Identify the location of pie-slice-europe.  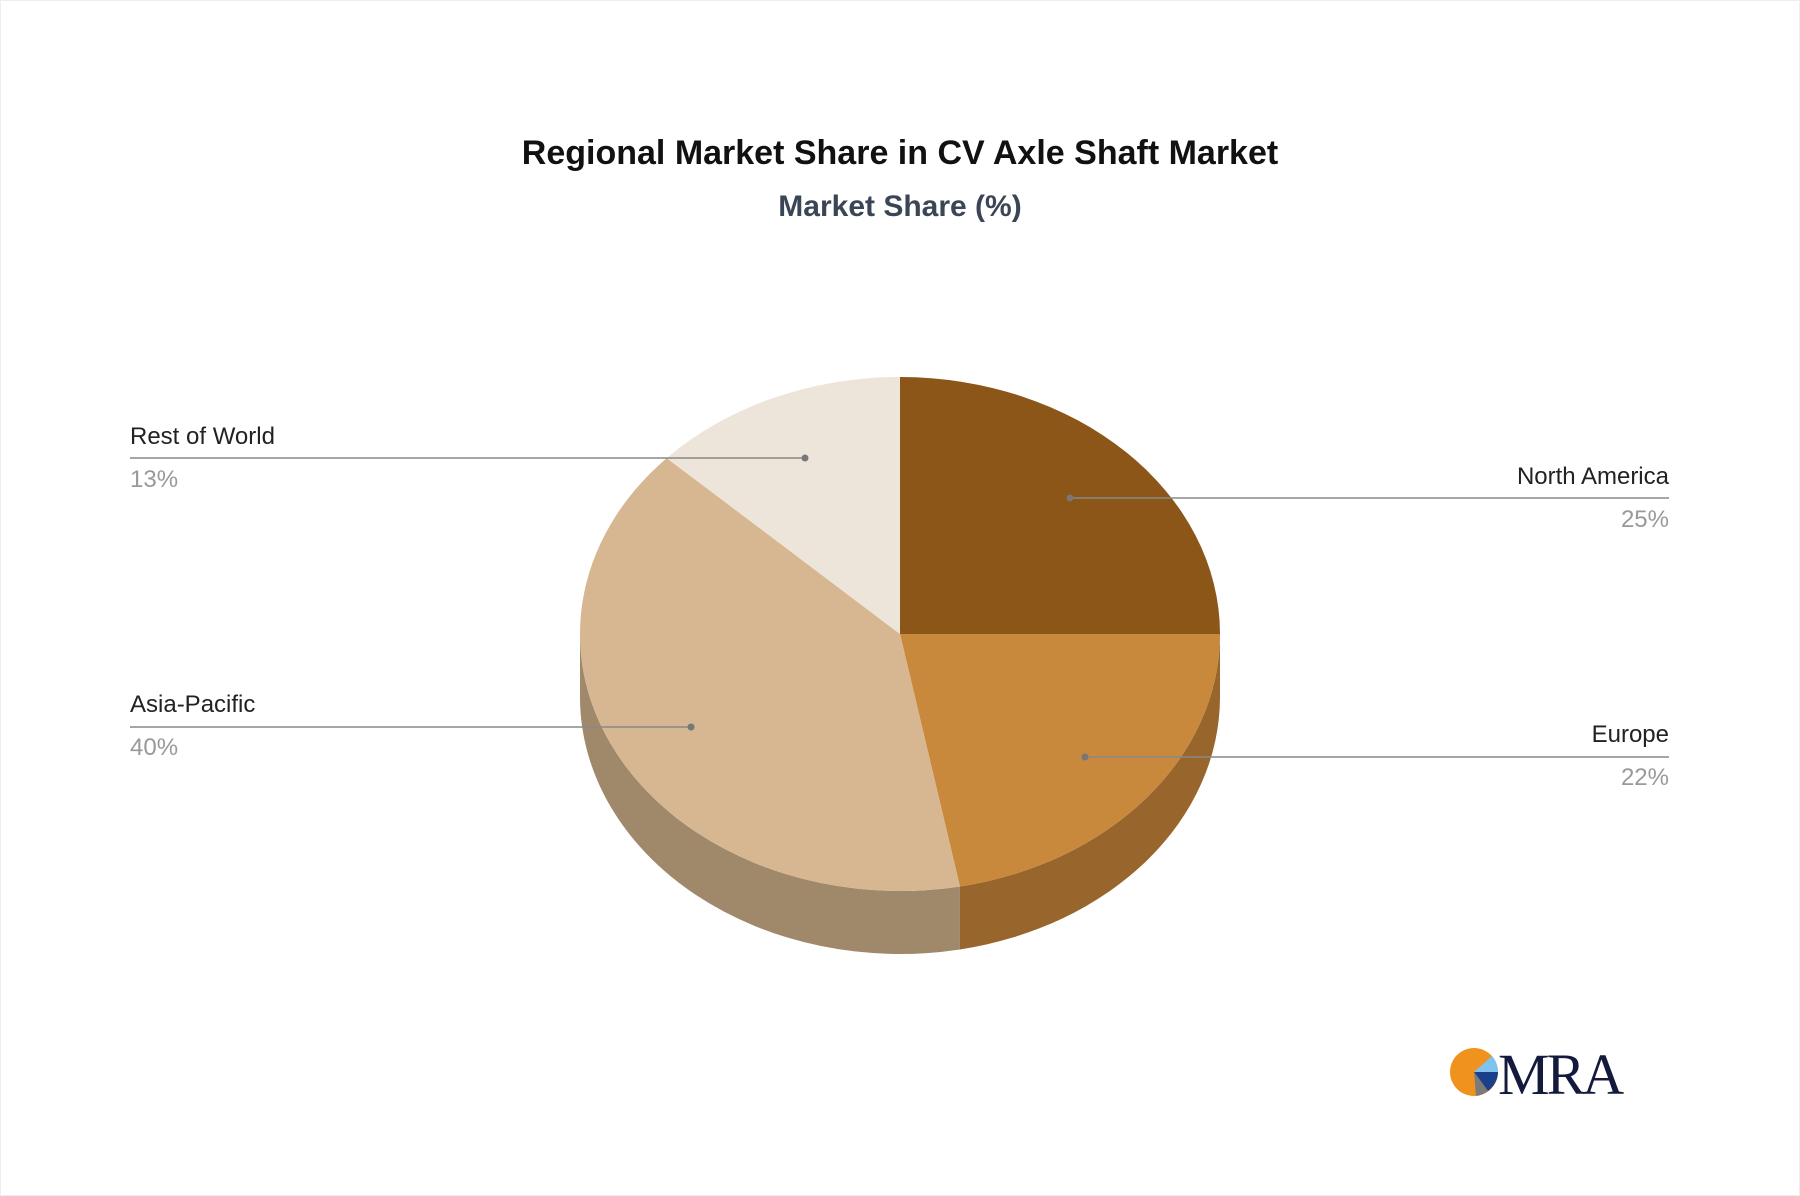
(1060, 760).